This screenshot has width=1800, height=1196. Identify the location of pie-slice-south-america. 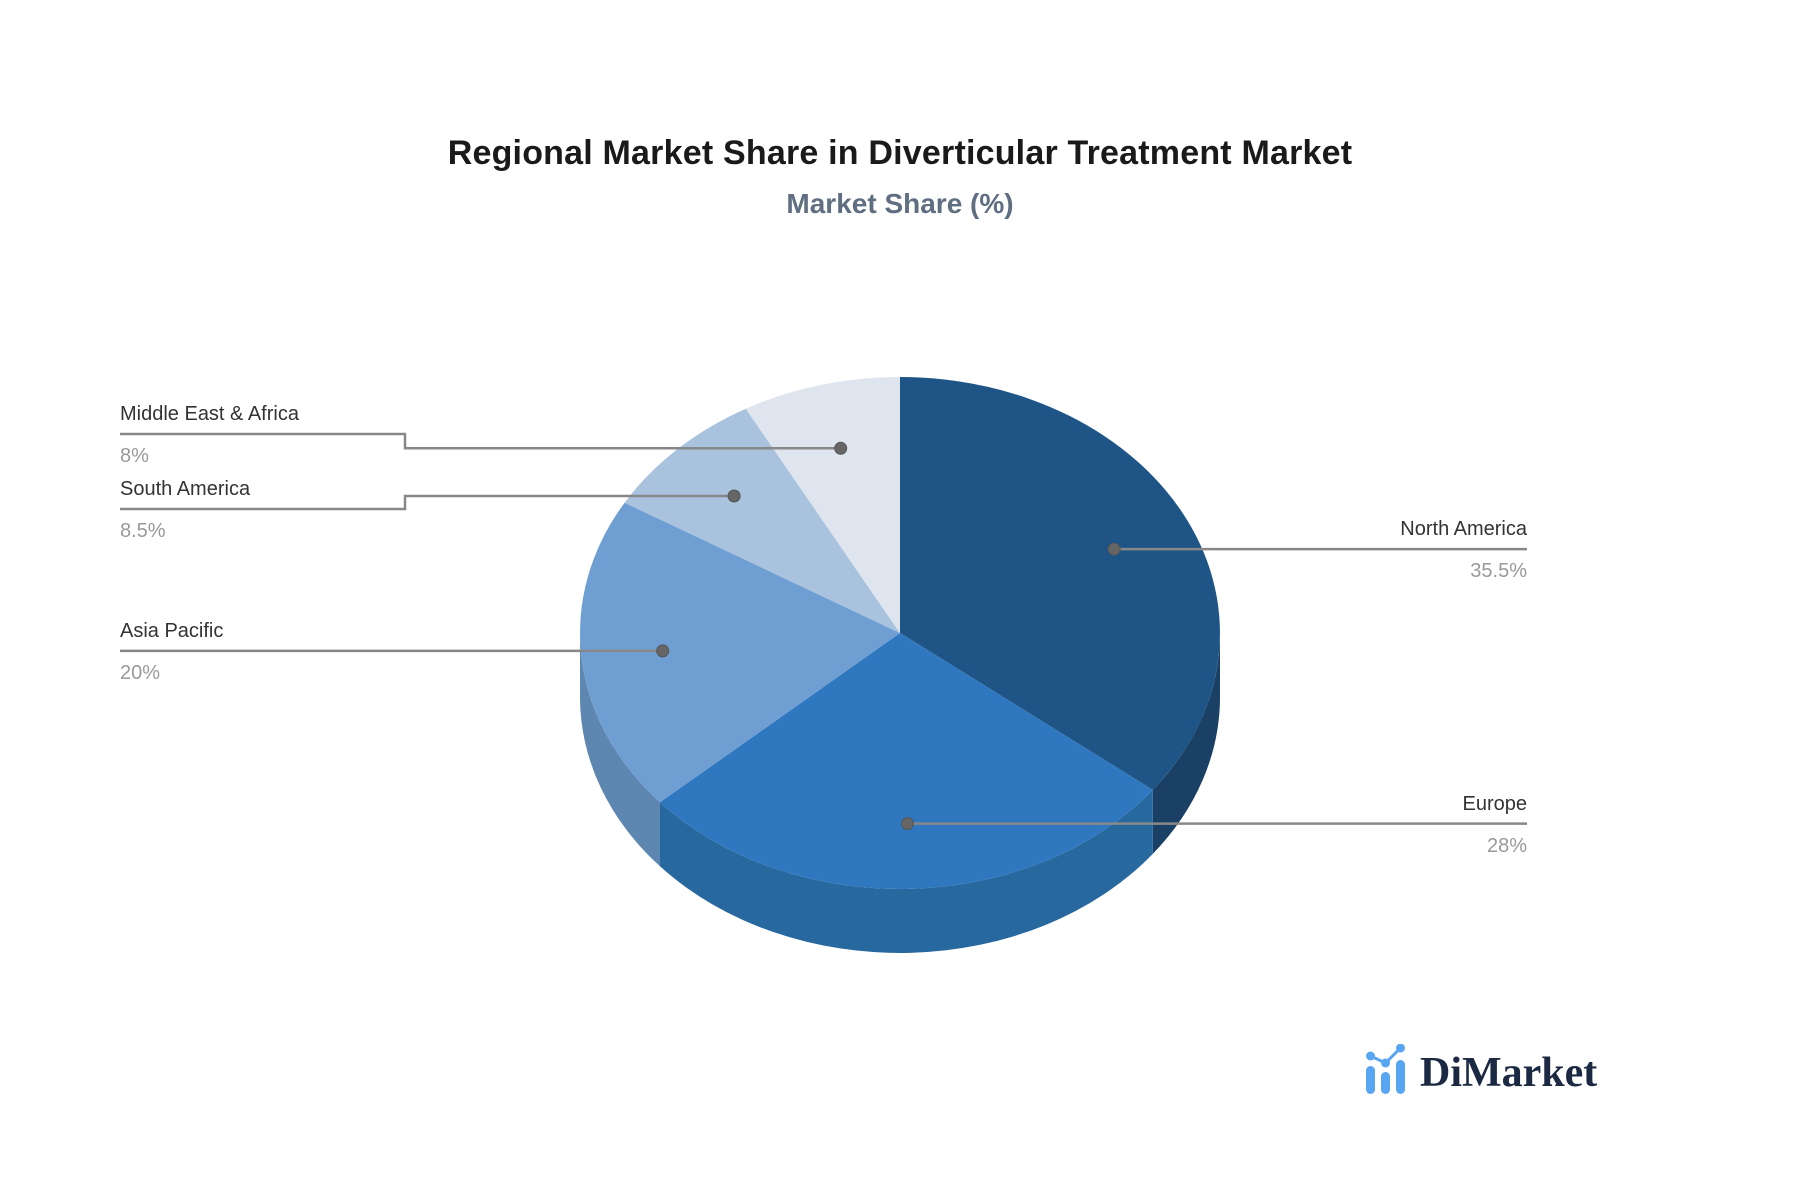
(762, 520).